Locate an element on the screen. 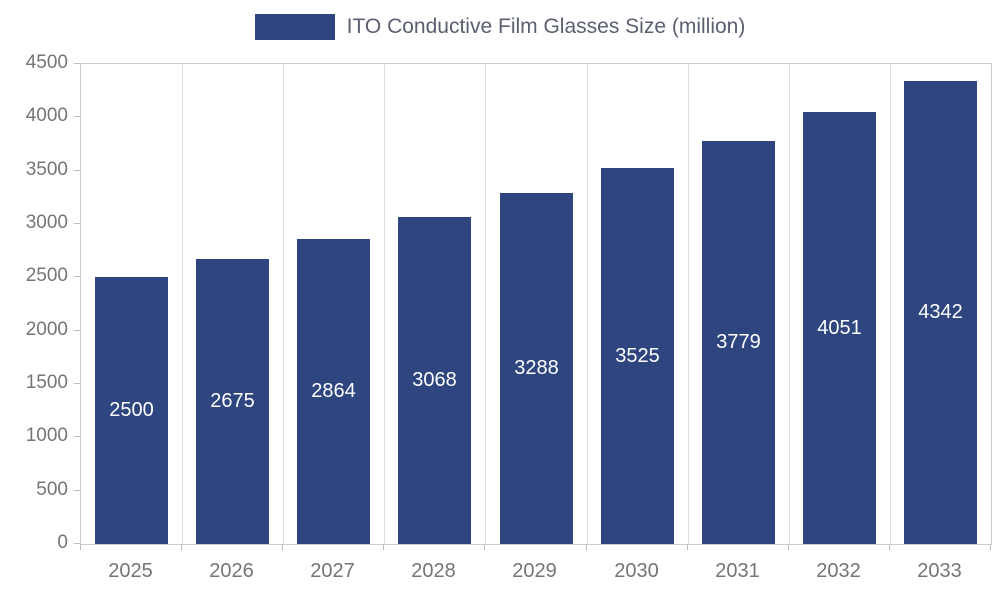 This screenshot has width=1000, height=600. bar-2027: 2864 is located at coordinates (333, 391).